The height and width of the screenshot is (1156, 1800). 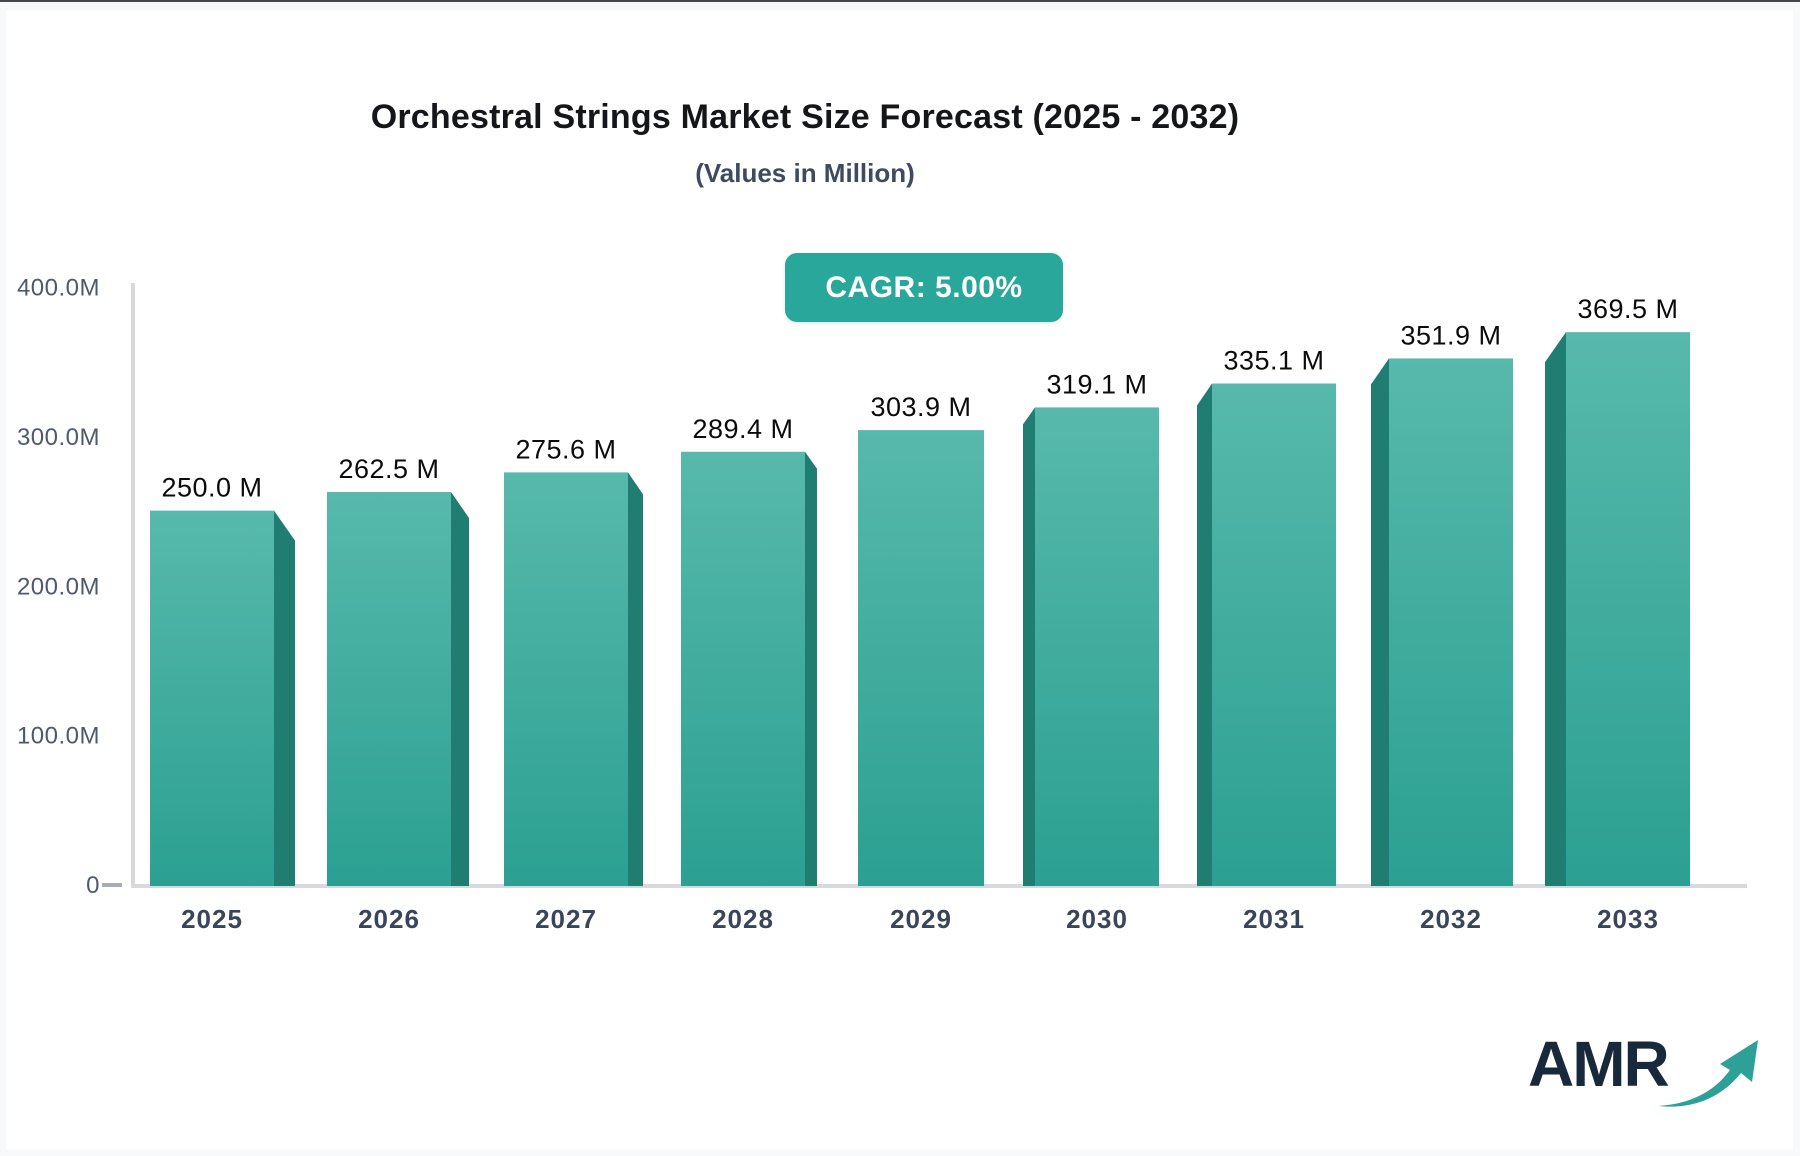 I want to click on bar-value-label: 351.9 M, so click(x=1450, y=335).